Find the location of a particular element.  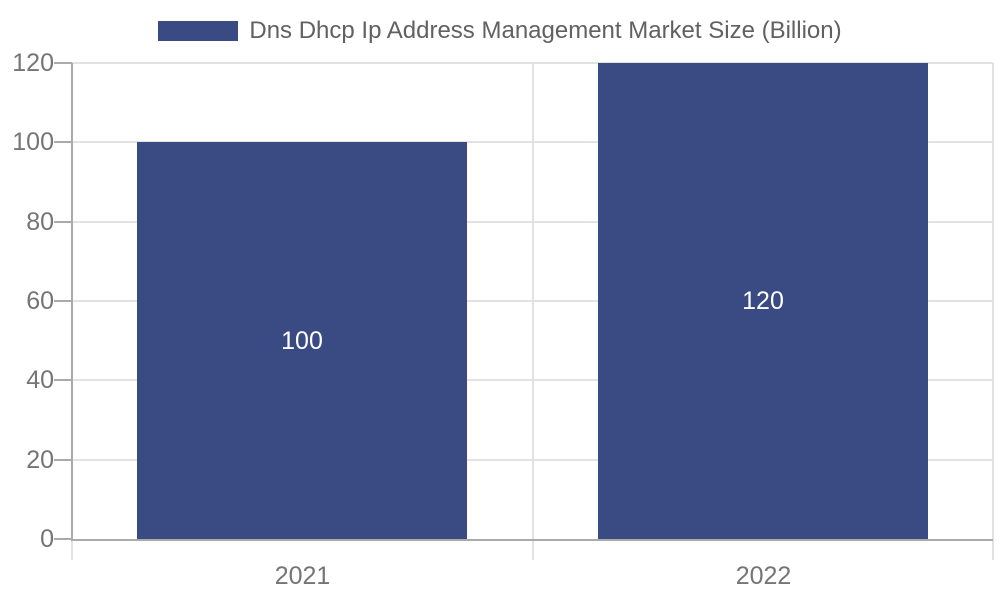

y-tick-label: 120 is located at coordinates (33, 63).